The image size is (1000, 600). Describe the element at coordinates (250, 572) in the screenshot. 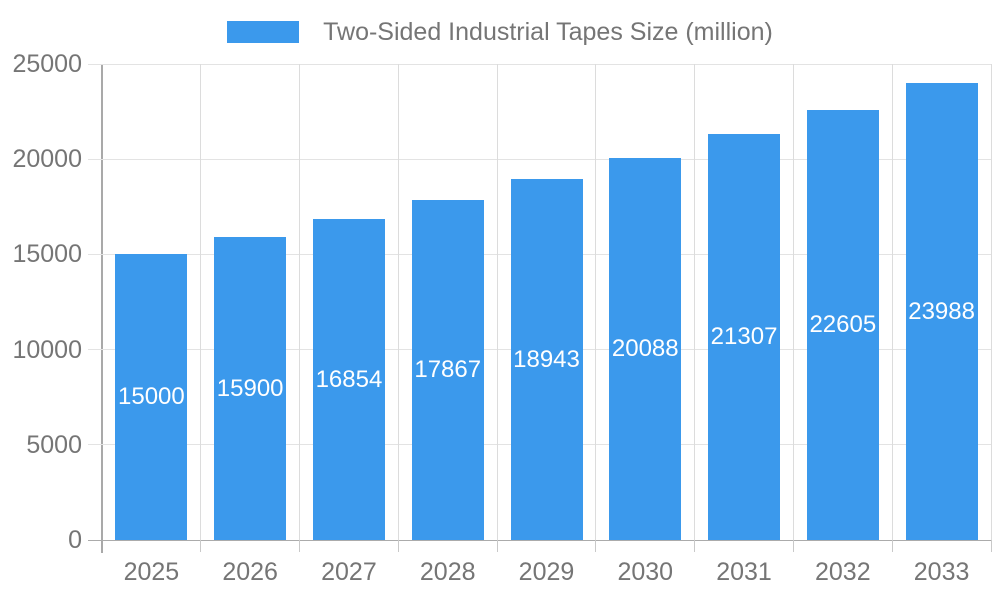

I see `x-tick-label: 2026` at that location.